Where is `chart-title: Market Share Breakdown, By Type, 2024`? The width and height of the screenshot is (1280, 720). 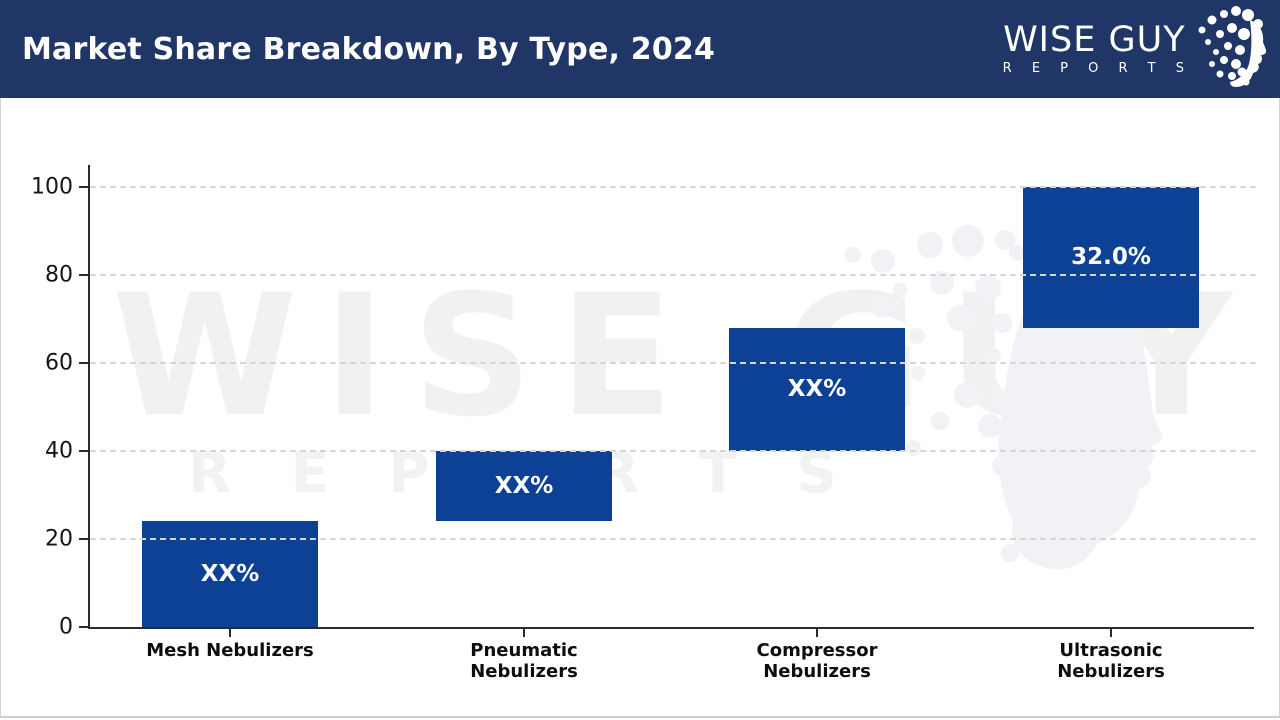 chart-title: Market Share Breakdown, By Type, 2024 is located at coordinates (369, 49).